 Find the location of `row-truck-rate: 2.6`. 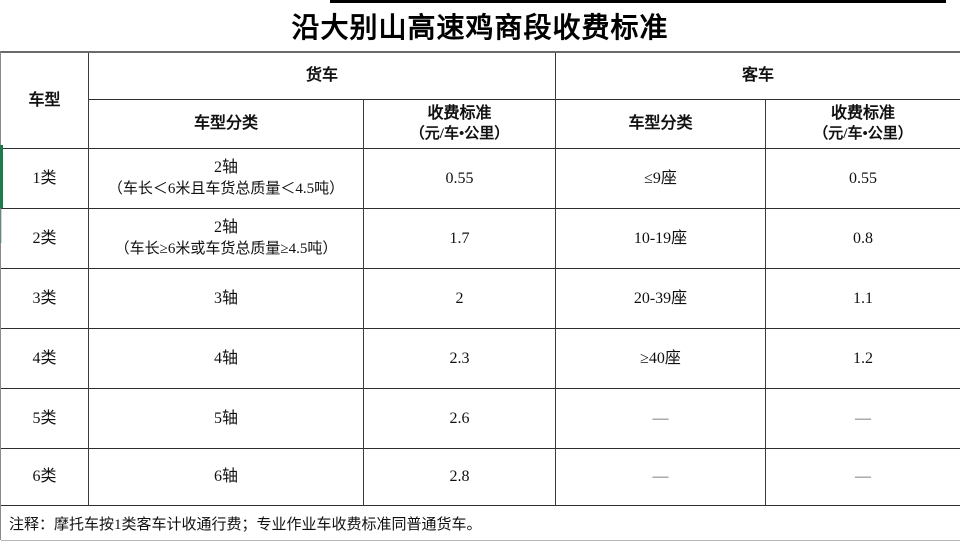

row-truck-rate: 2.6 is located at coordinates (460, 419).